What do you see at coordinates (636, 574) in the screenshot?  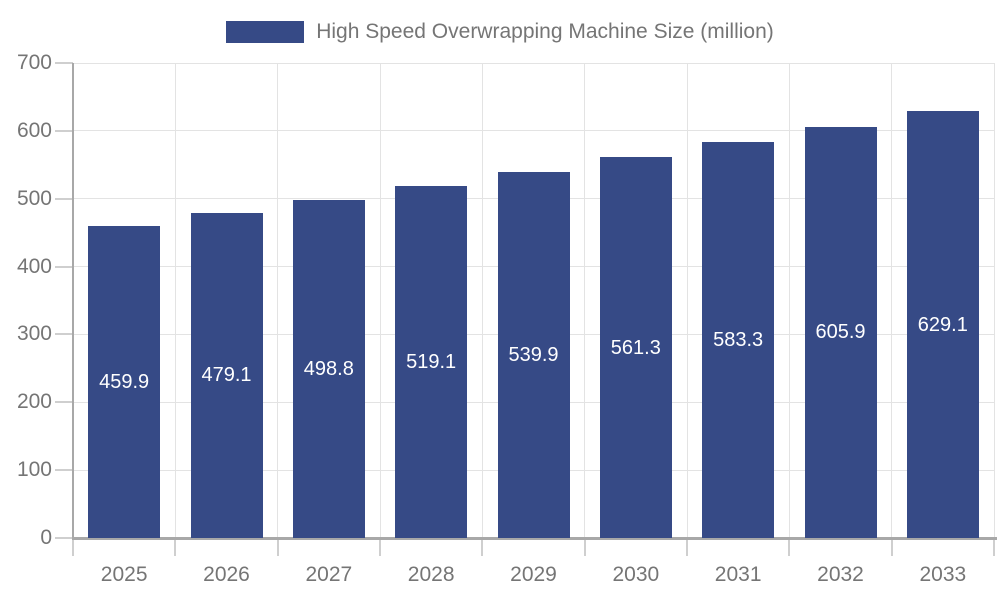 I see `x-tick-label: 2030` at bounding box center [636, 574].